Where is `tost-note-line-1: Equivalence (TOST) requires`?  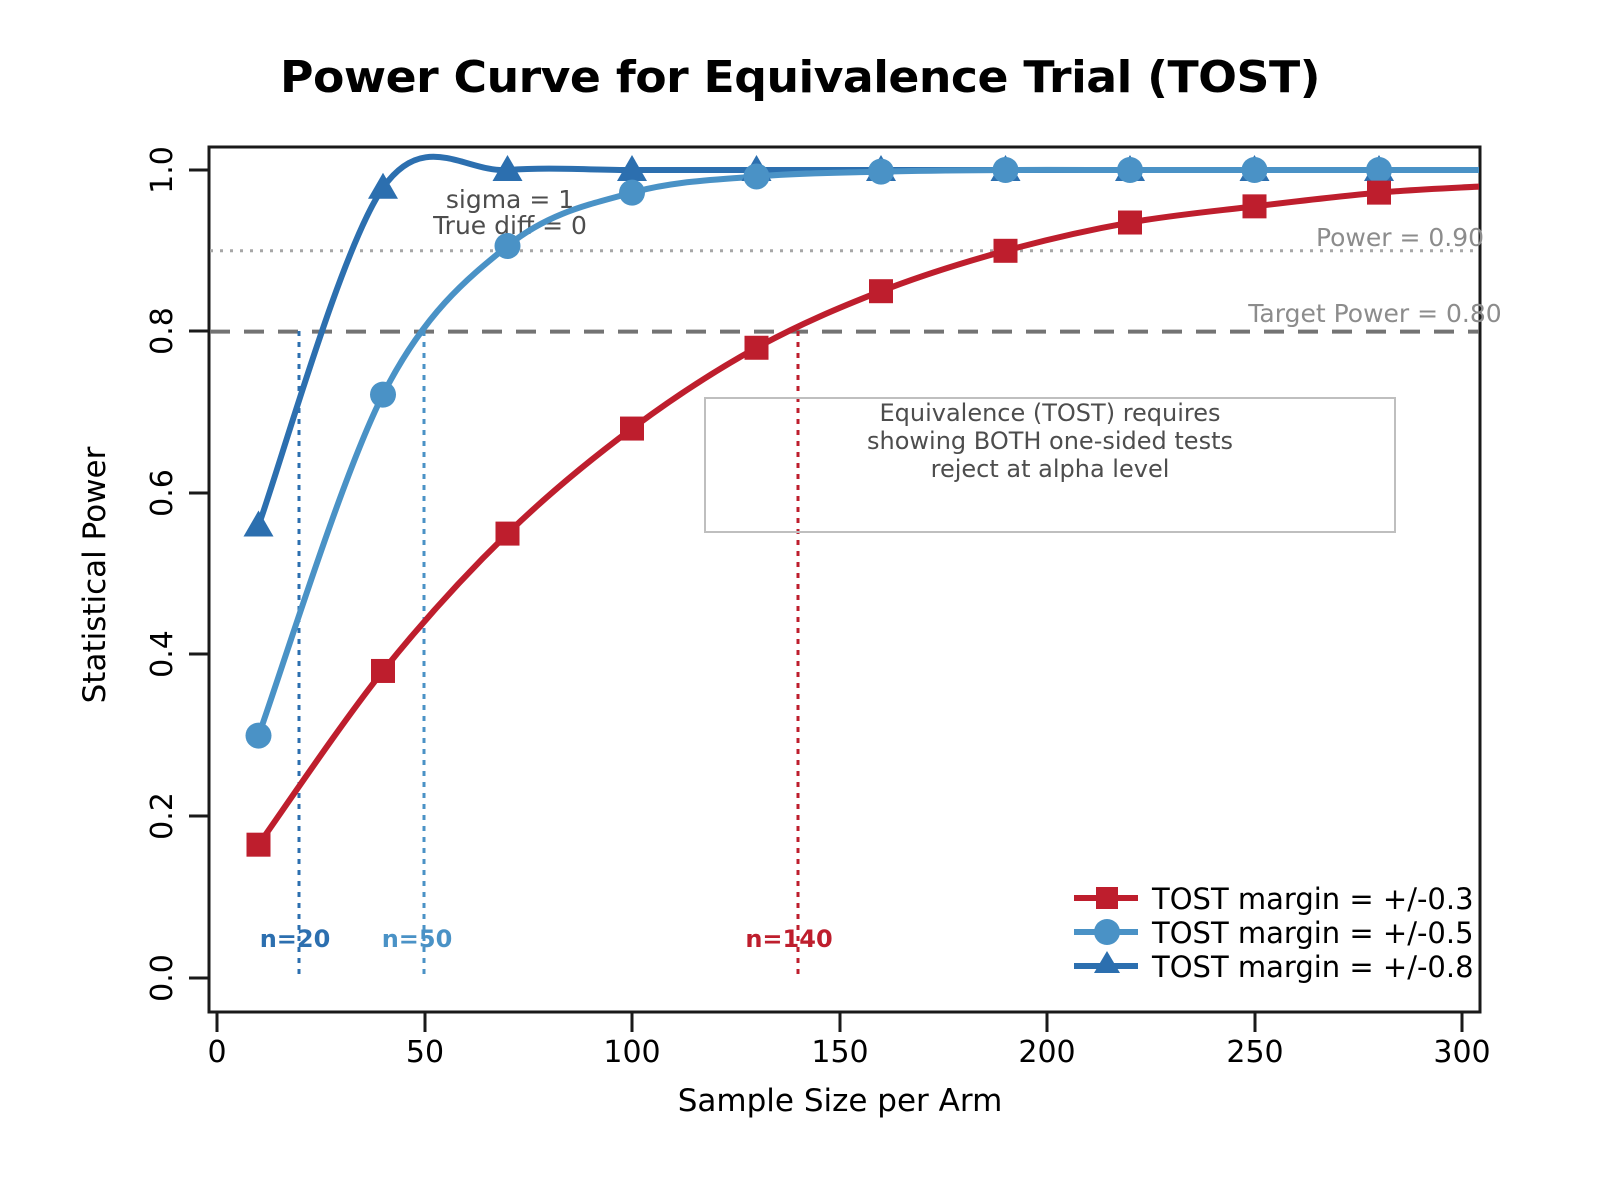
tost-note-line-1: Equivalence (TOST) requires is located at coordinates (1049, 413).